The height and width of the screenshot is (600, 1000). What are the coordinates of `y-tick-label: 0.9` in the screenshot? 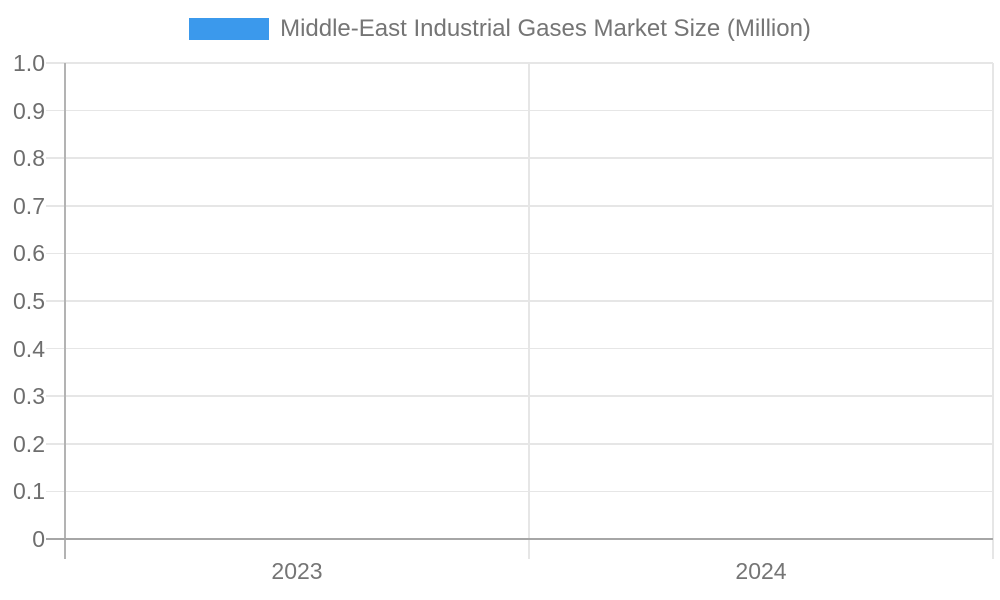 It's located at (29, 110).